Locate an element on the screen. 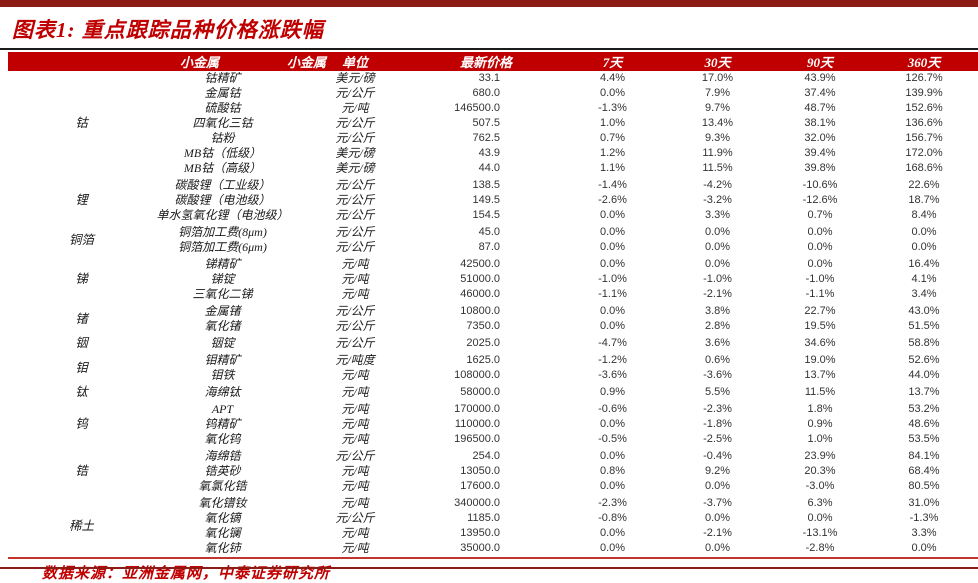  cell-name: 碳酸锂（工业级） is located at coordinates (222, 185).